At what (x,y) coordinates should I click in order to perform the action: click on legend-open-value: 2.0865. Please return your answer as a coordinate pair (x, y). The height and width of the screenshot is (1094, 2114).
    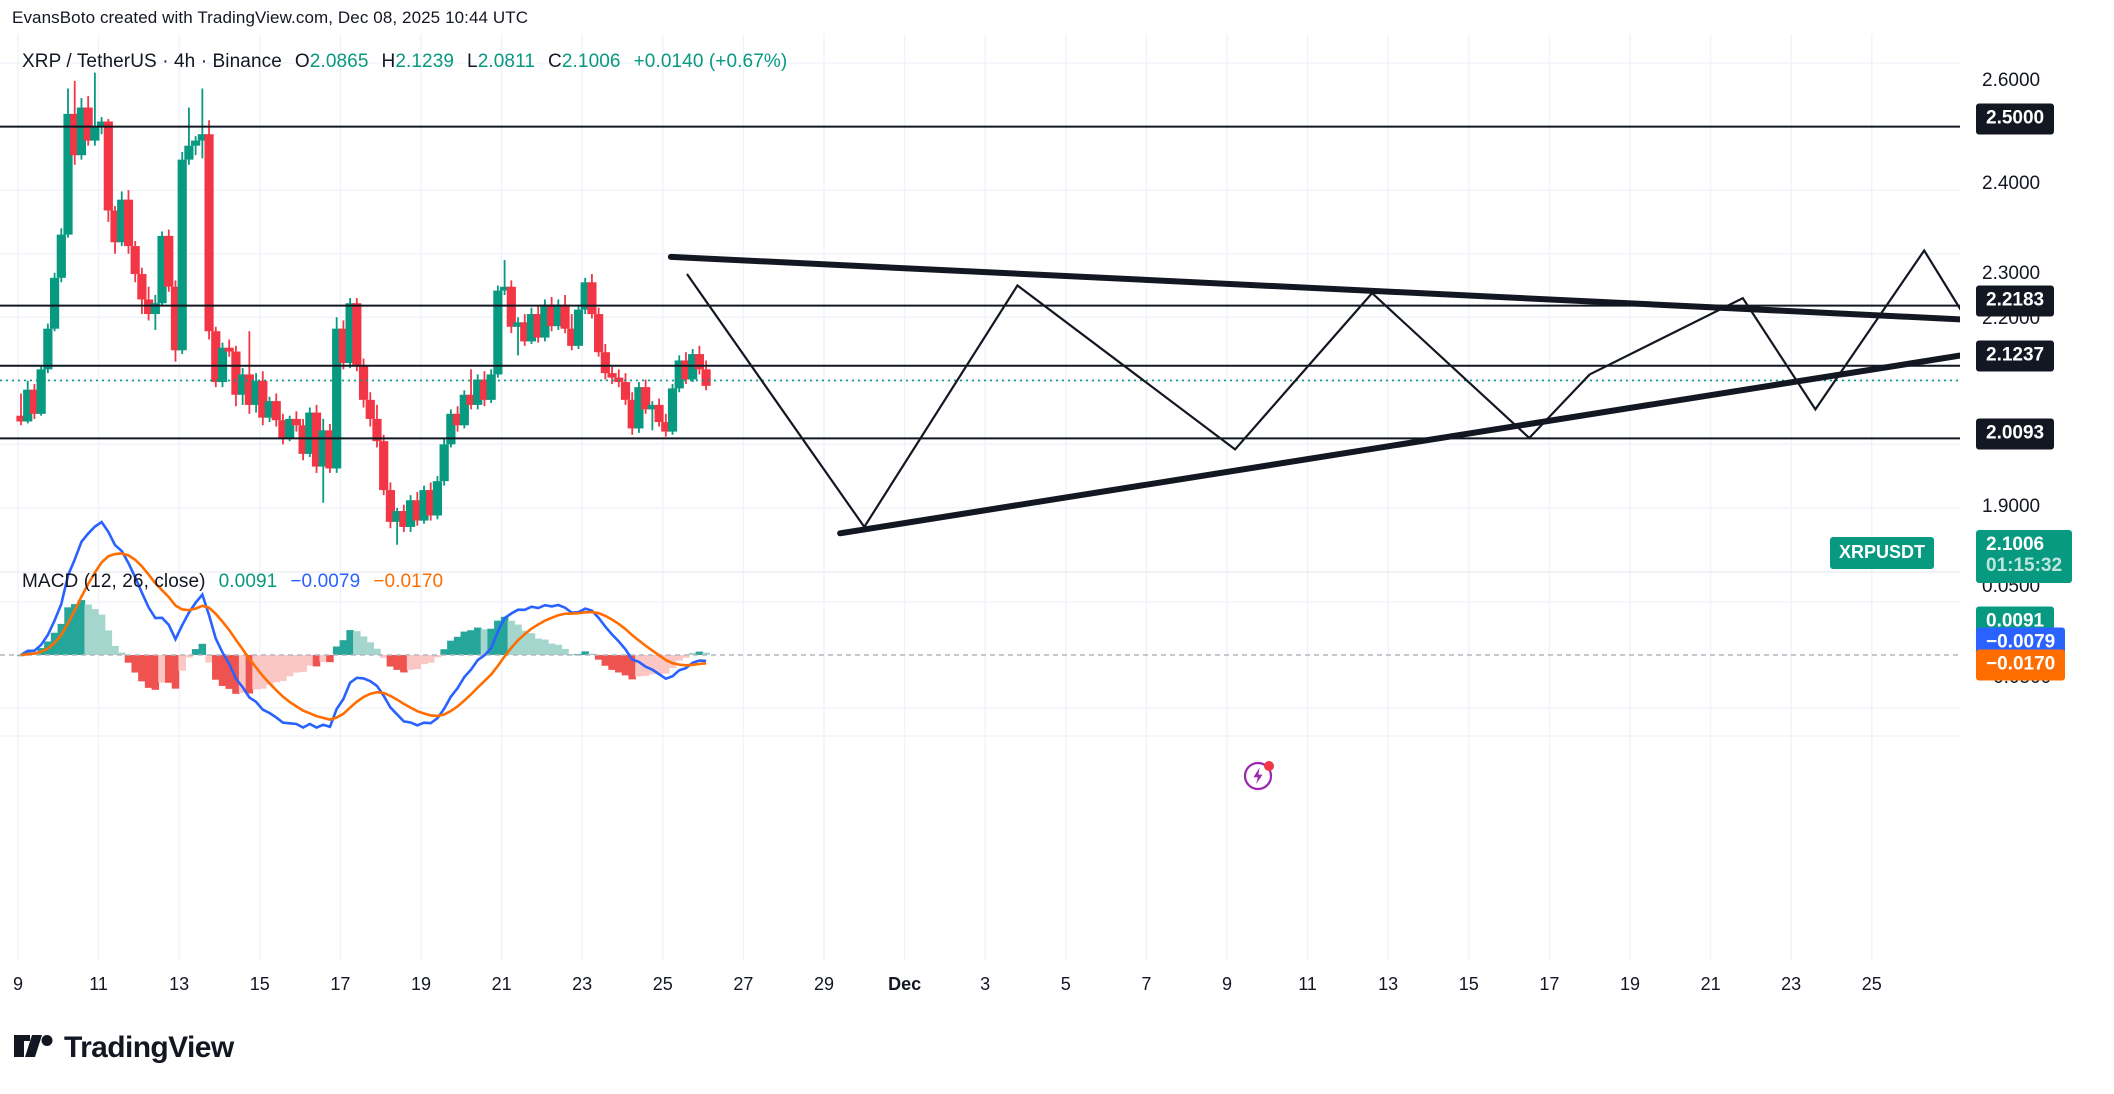
    Looking at the image, I should click on (339, 61).